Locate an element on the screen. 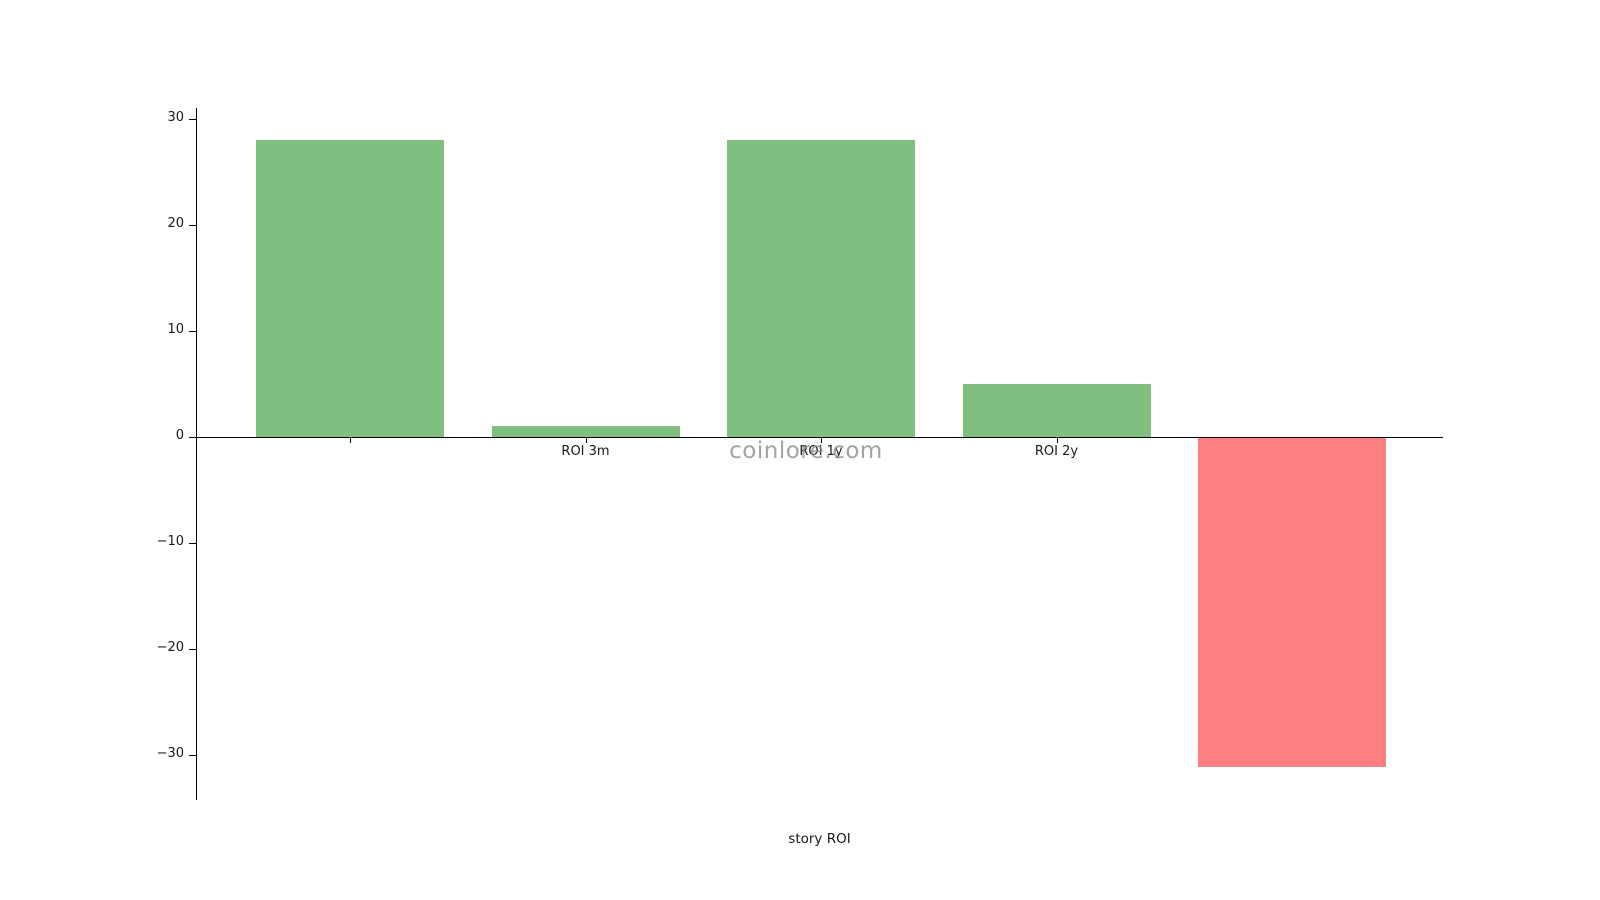 This screenshot has height=900, width=1600. y-tick-label: −10 is located at coordinates (170, 541).